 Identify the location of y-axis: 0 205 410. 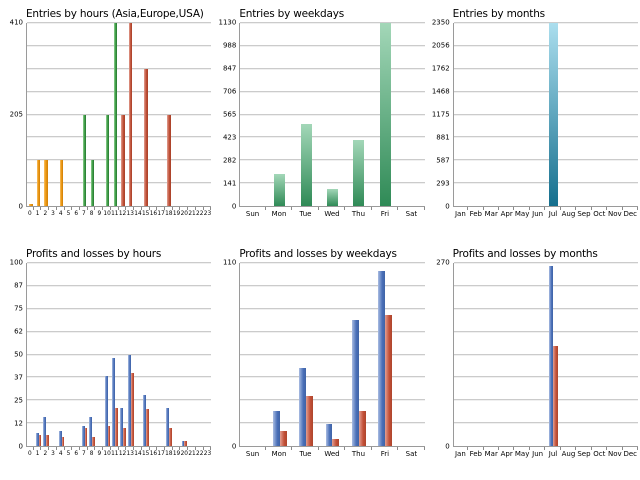
(13, 114).